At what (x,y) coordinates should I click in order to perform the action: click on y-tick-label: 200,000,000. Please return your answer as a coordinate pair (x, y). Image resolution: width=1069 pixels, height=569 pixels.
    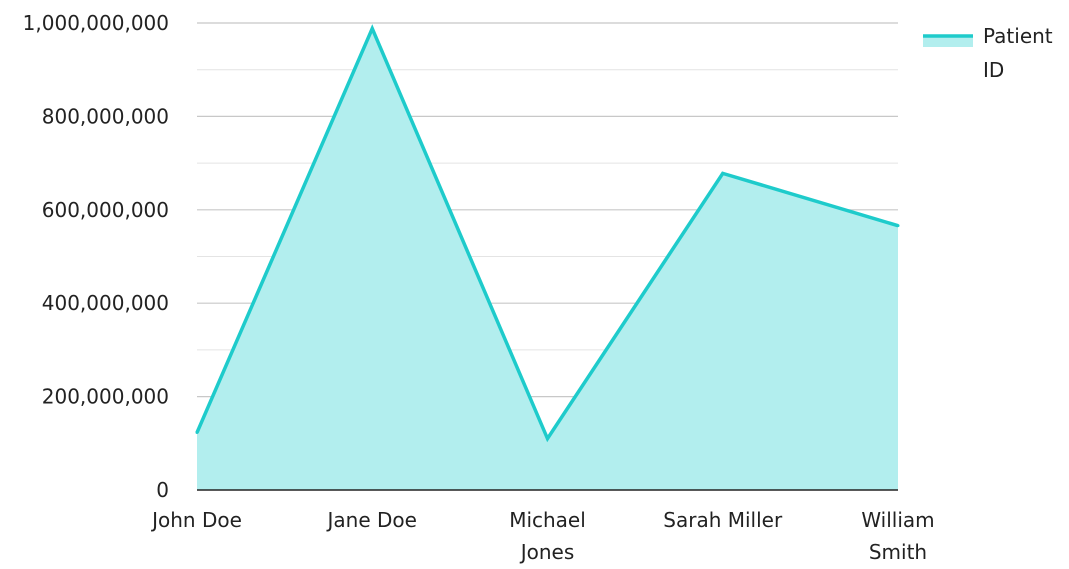
    Looking at the image, I should click on (105, 397).